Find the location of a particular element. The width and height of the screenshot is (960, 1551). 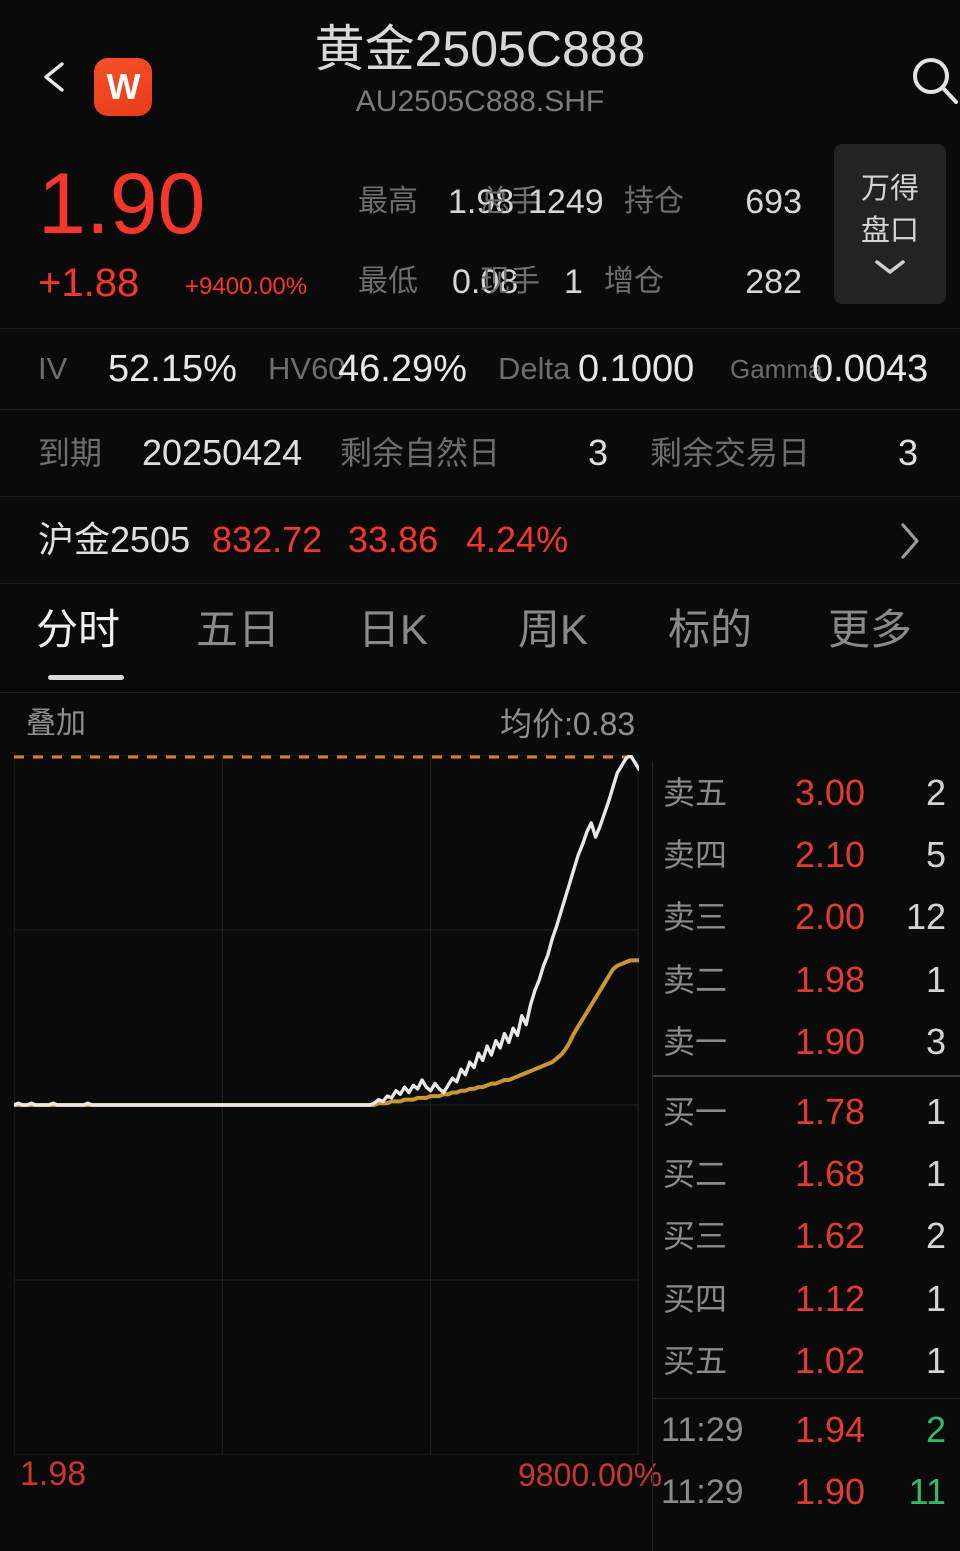

total-volume-label: 总手 is located at coordinates (510, 201).